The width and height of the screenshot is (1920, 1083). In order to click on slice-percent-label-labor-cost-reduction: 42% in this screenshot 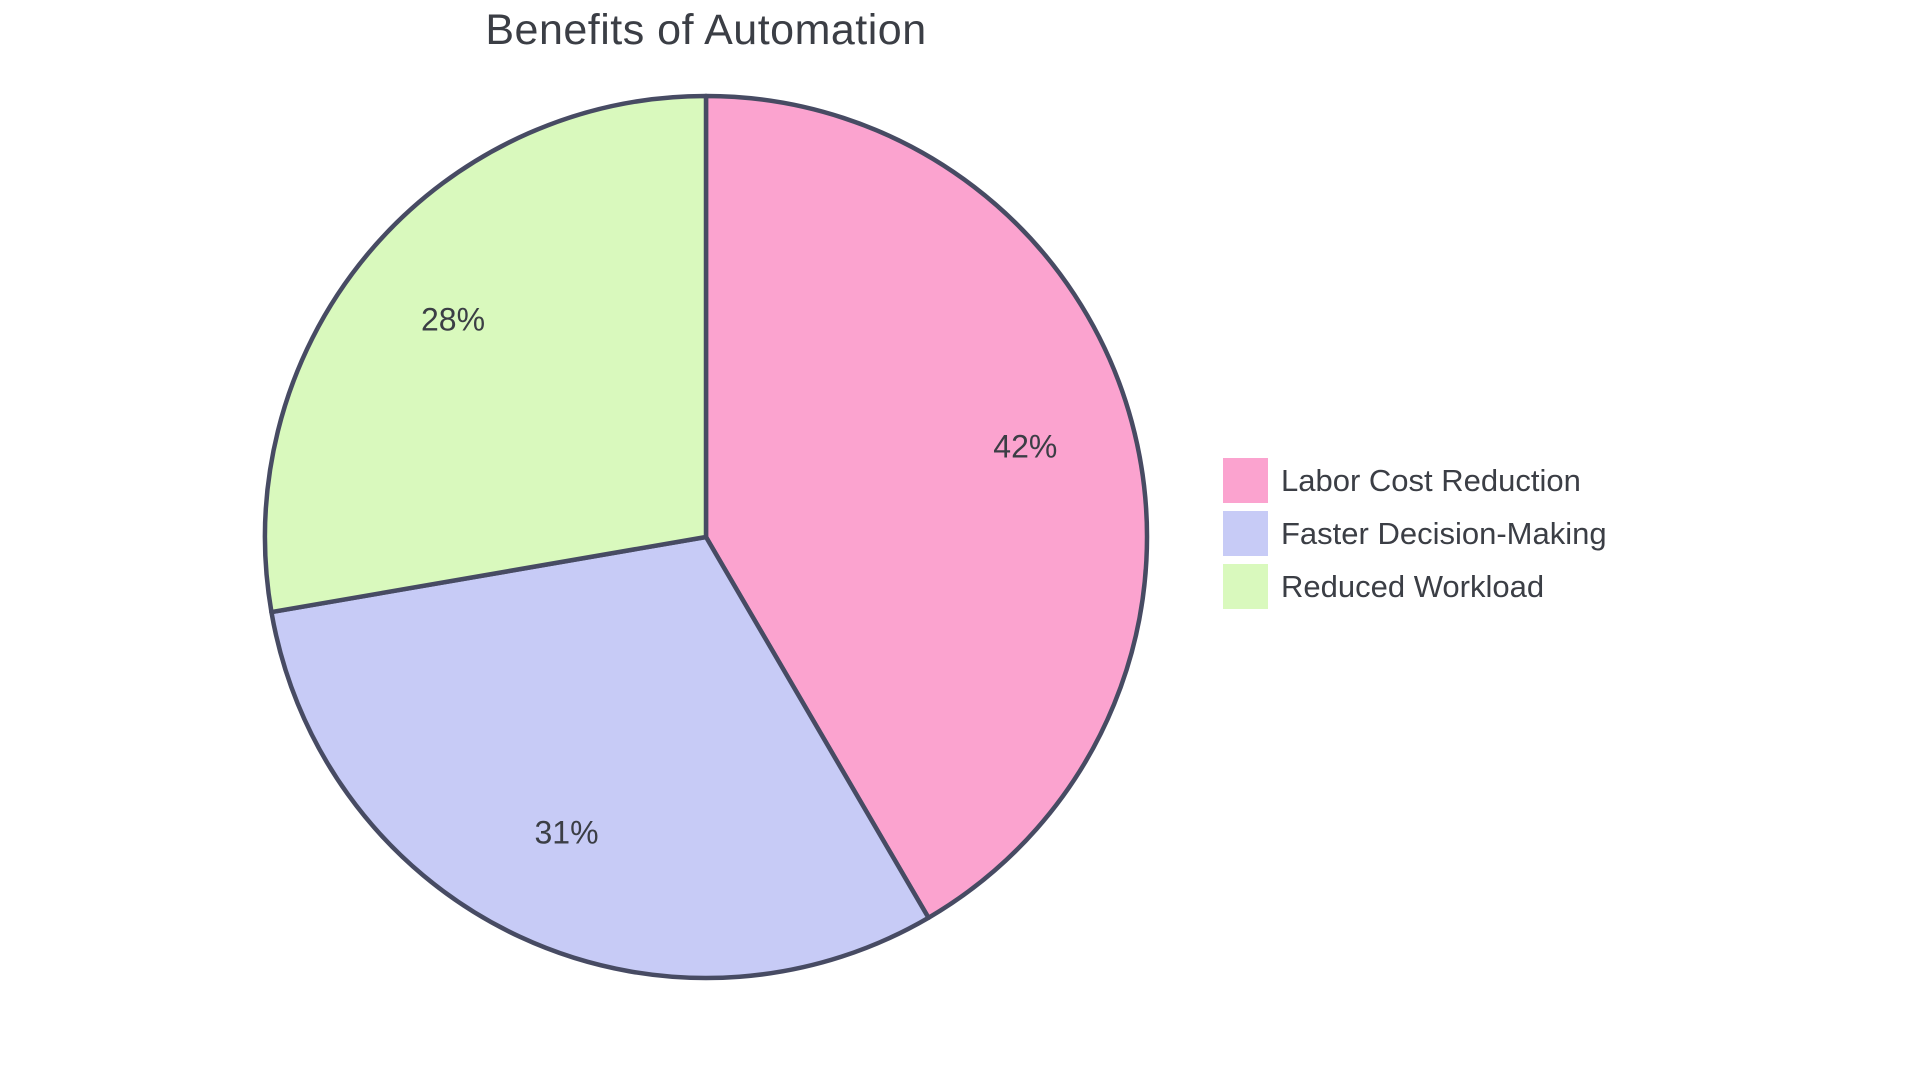, I will do `click(1025, 446)`.